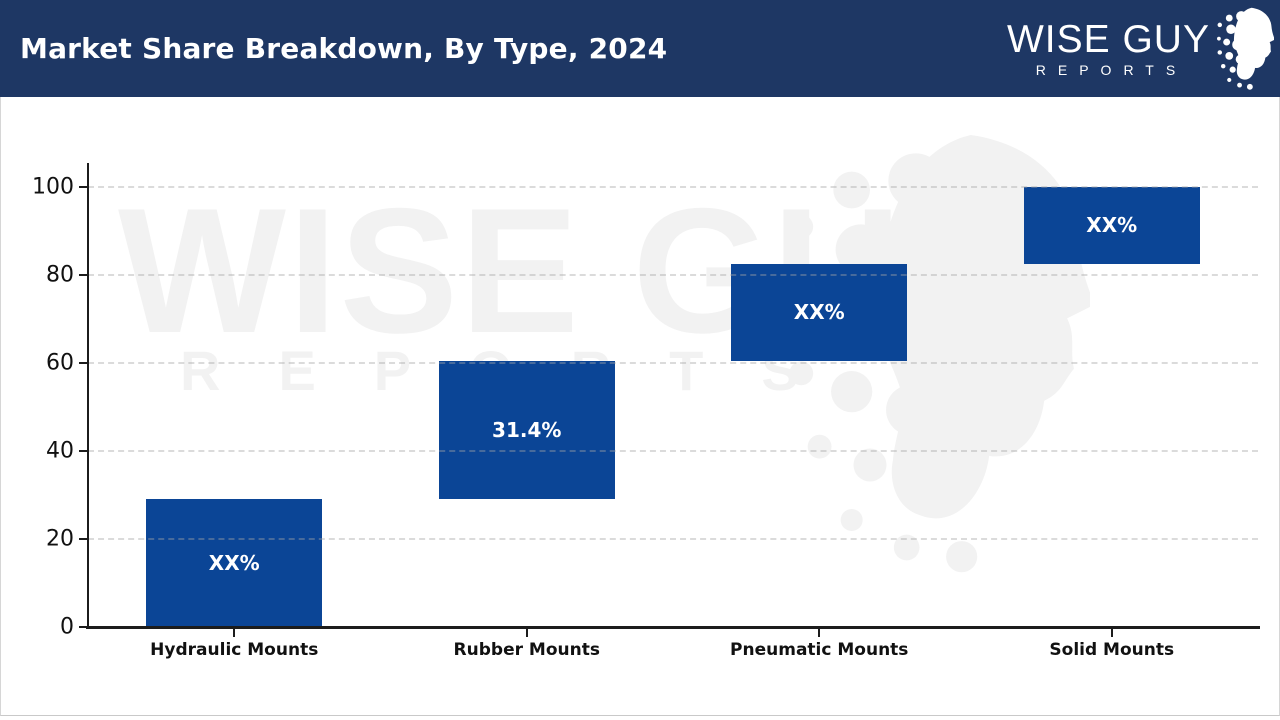 The height and width of the screenshot is (720, 1280). I want to click on page-title: Market Share Breakdown, By Type, 2024, so click(344, 48).